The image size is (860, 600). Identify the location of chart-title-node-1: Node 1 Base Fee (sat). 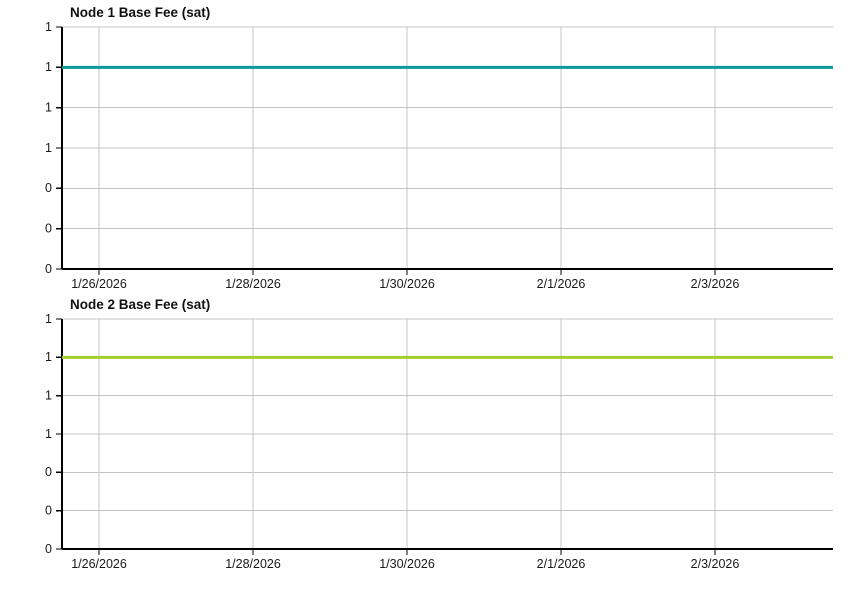
(140, 12).